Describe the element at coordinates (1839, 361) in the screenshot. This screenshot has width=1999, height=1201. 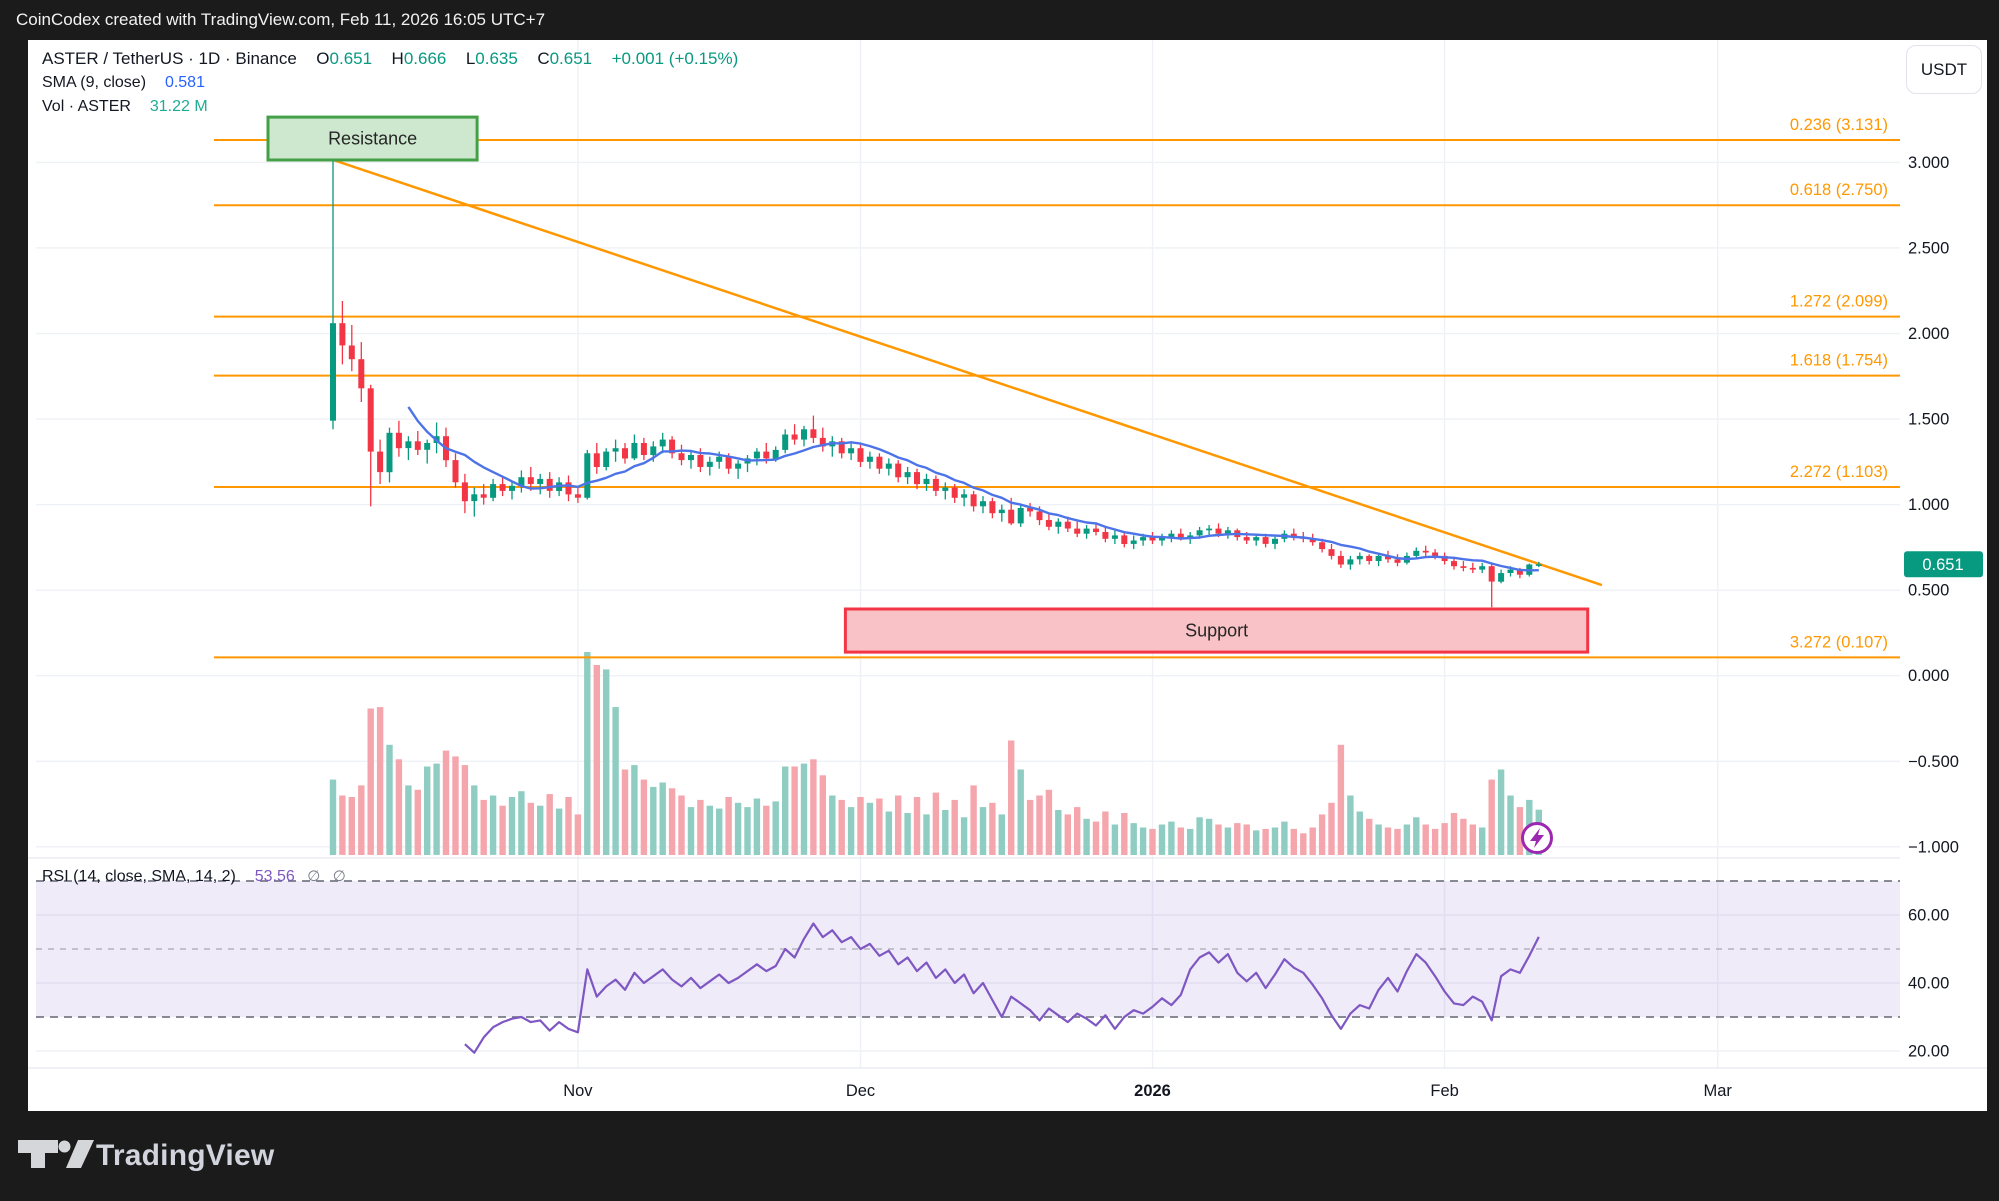
I see `fib-label: 1.618 (1.754)` at that location.